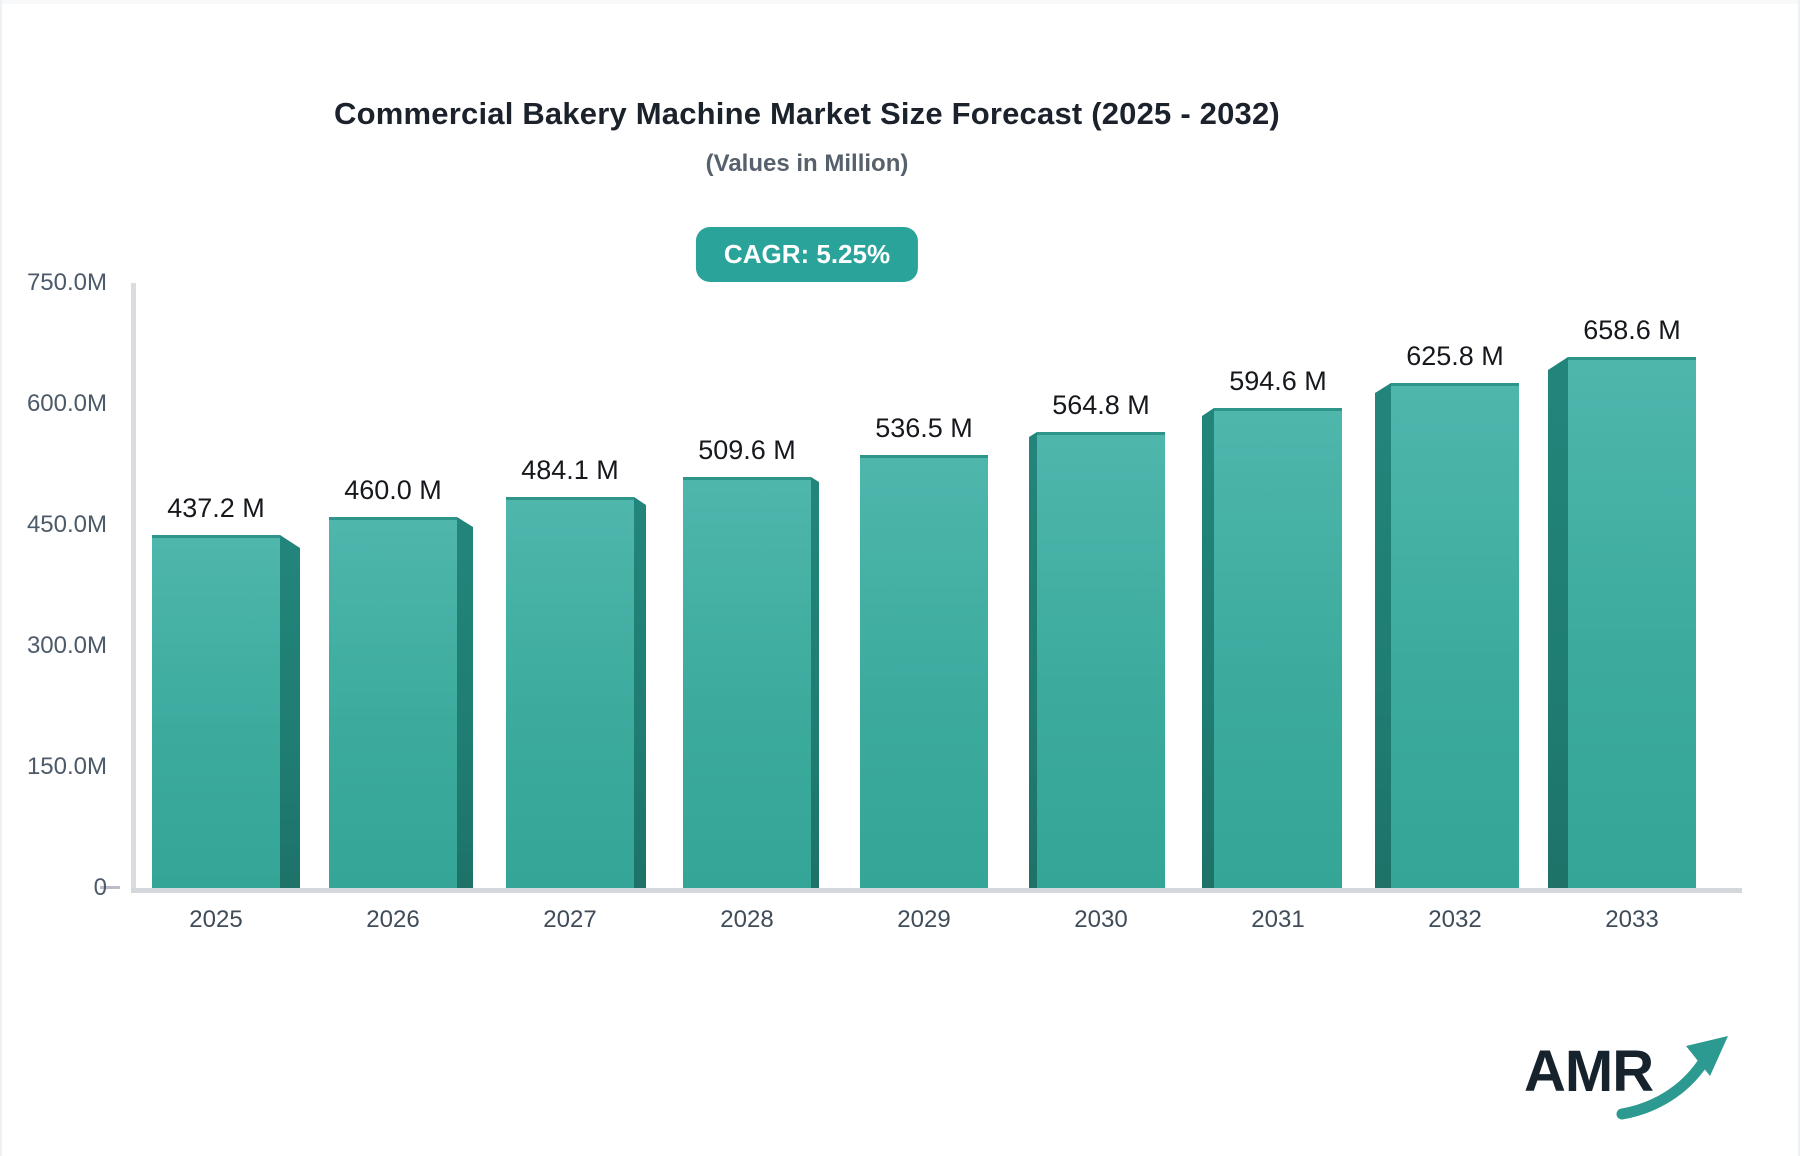  I want to click on y-axis-line, so click(133, 585).